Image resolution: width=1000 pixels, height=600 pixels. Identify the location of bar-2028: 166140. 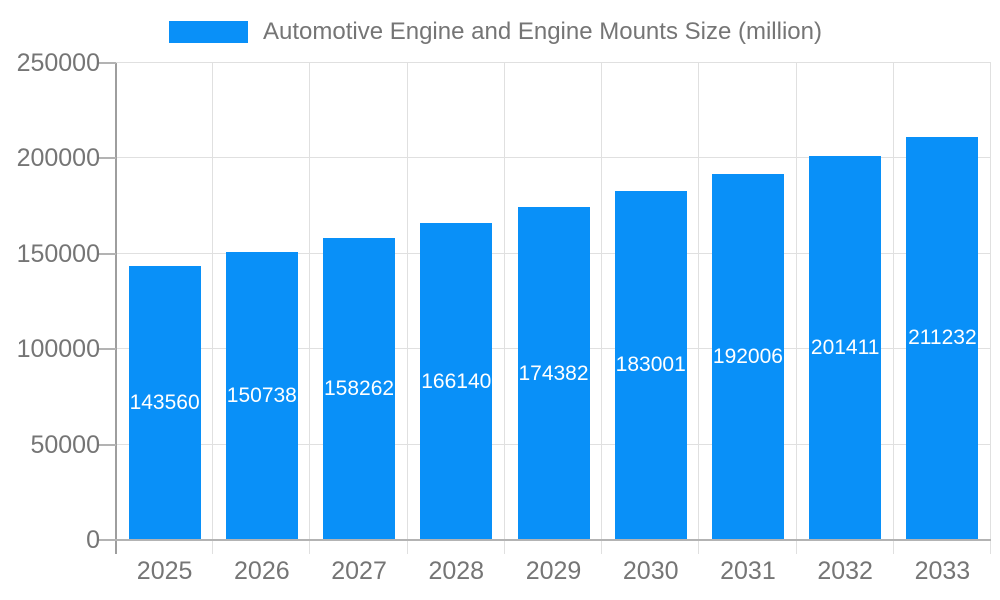
(456, 381).